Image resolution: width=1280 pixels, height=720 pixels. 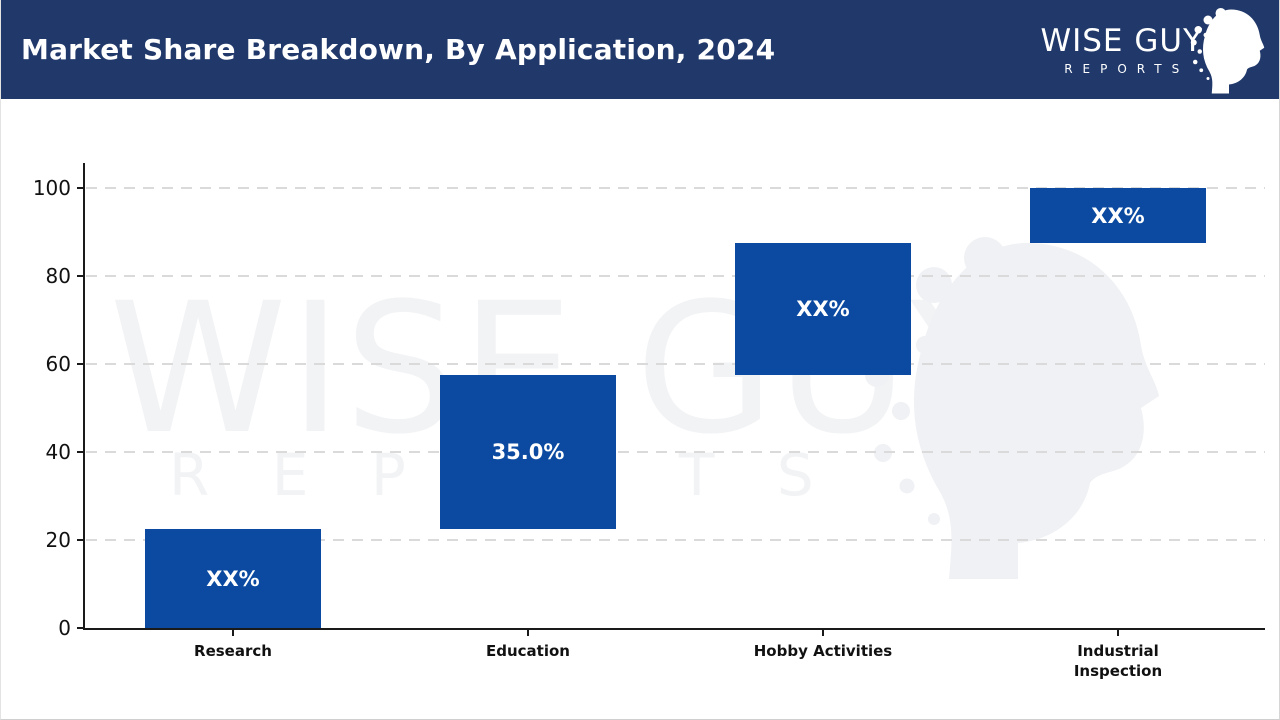 What do you see at coordinates (58, 364) in the screenshot?
I see `y-axis-tick-label: 60` at bounding box center [58, 364].